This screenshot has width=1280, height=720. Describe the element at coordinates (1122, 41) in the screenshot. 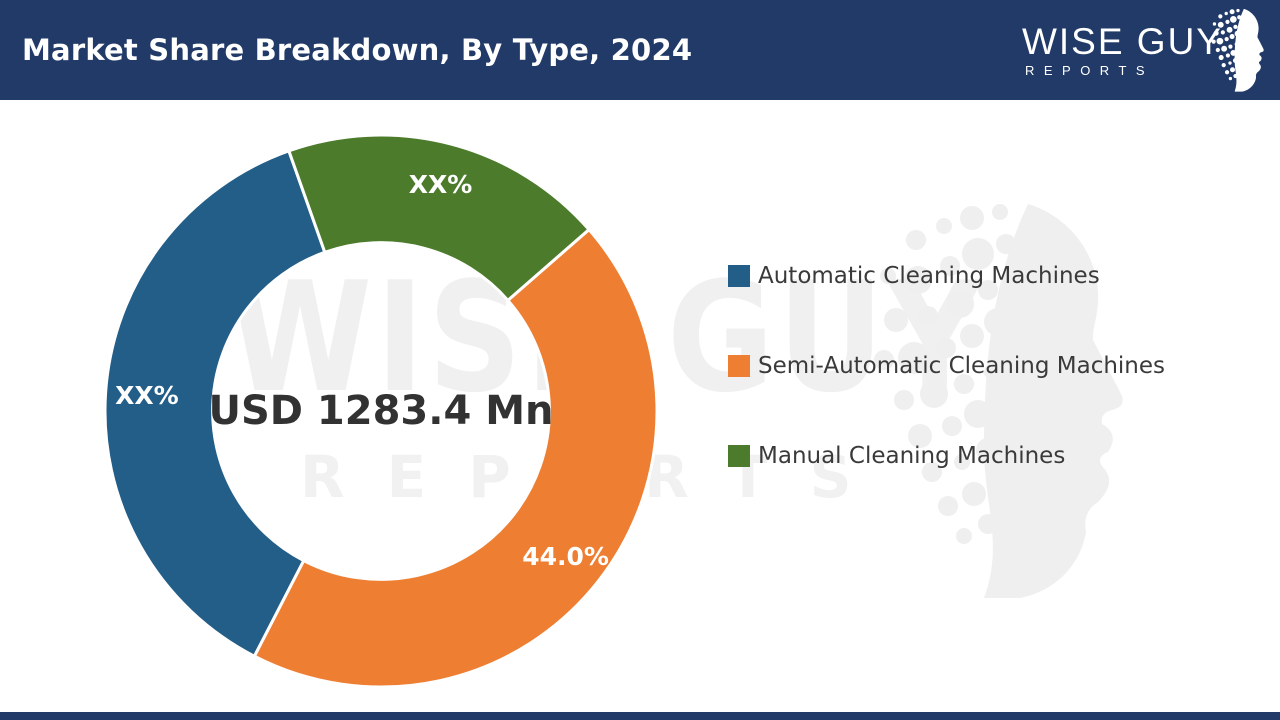

I see `logo-wiseguy-text: WISE GUY` at that location.